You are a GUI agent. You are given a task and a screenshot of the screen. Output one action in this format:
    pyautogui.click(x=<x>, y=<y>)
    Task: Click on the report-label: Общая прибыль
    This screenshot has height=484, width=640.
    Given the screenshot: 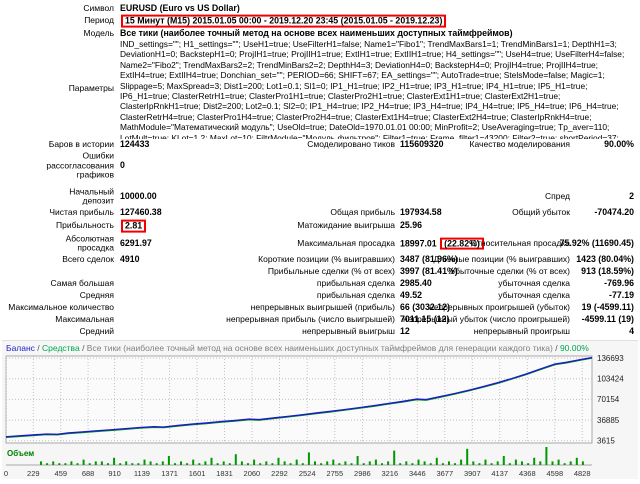 What is the action you would take?
    pyautogui.click(x=362, y=212)
    